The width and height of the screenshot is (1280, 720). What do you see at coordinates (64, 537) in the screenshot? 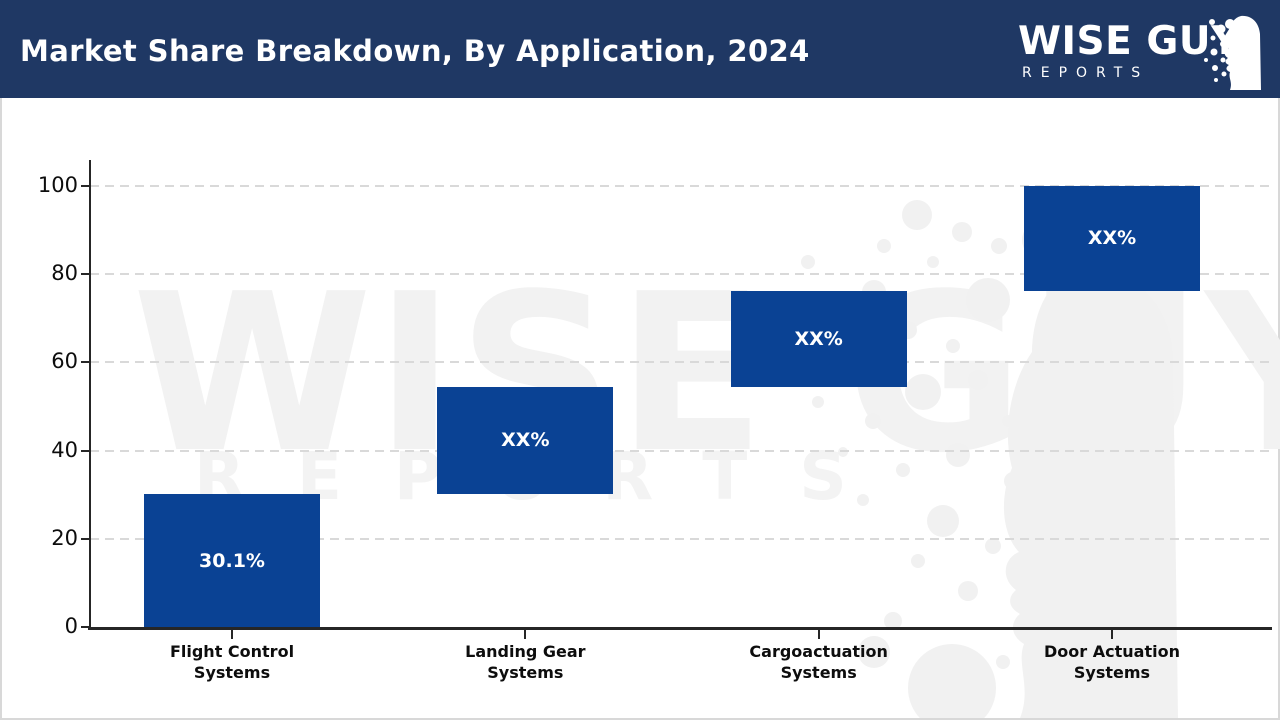
I see `y-tick-label: 20` at bounding box center [64, 537].